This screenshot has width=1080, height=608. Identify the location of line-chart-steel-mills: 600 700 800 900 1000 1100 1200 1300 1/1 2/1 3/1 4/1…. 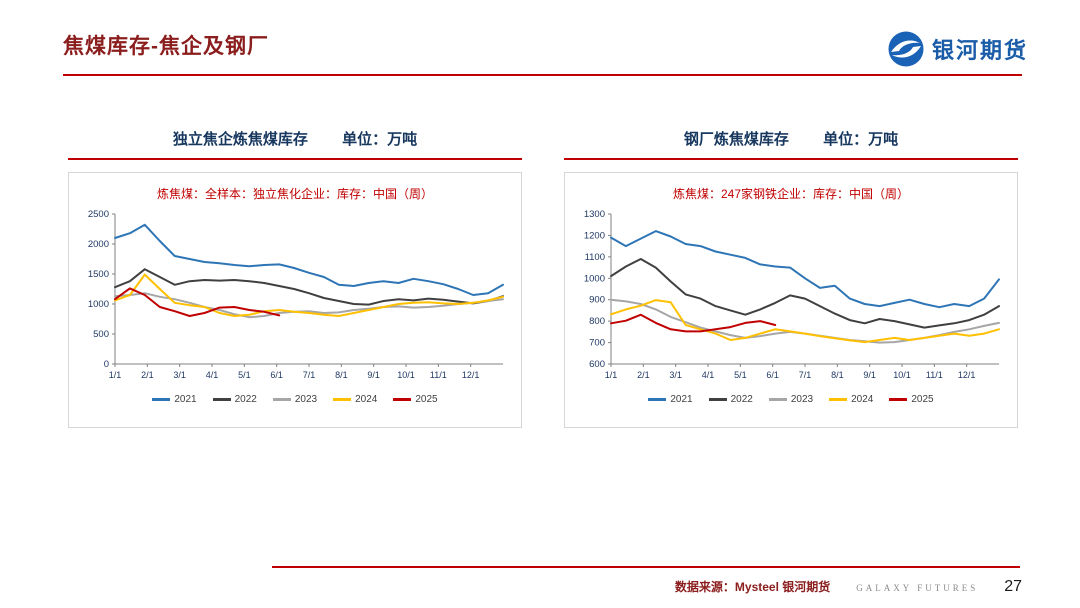
(791, 295).